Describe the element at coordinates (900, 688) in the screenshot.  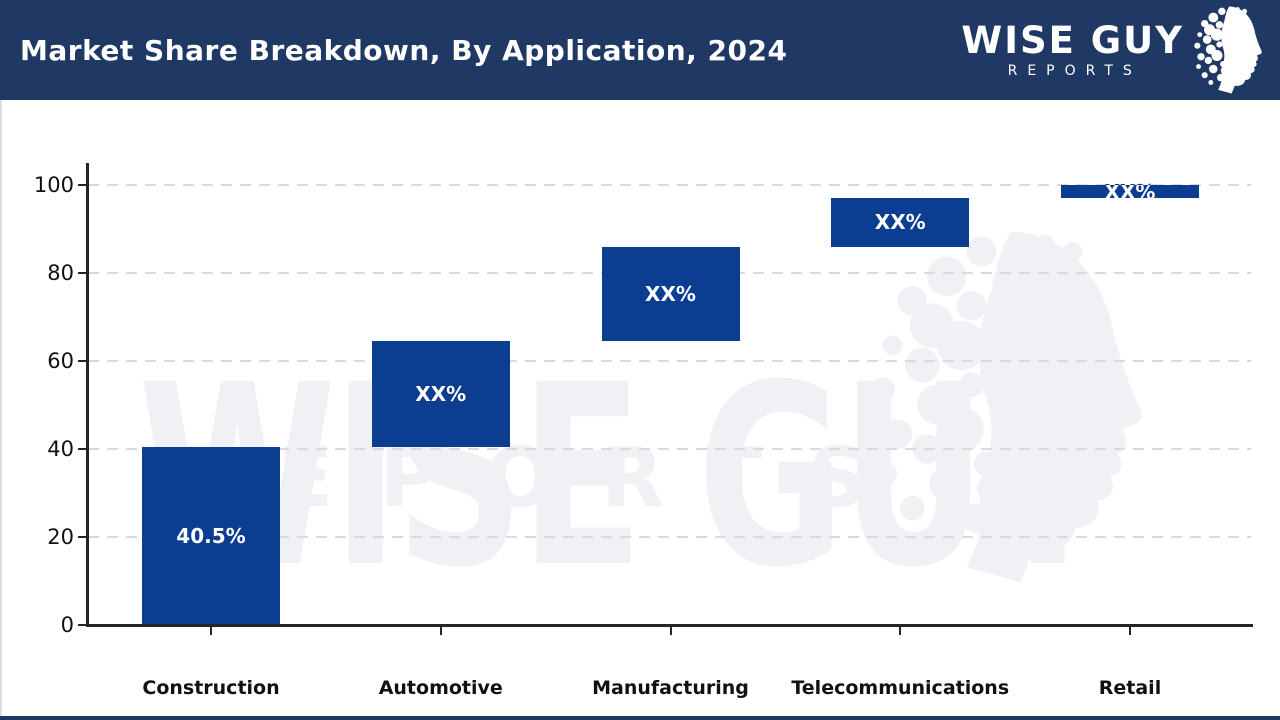
I see `x-tick-label: Telecommunications` at that location.